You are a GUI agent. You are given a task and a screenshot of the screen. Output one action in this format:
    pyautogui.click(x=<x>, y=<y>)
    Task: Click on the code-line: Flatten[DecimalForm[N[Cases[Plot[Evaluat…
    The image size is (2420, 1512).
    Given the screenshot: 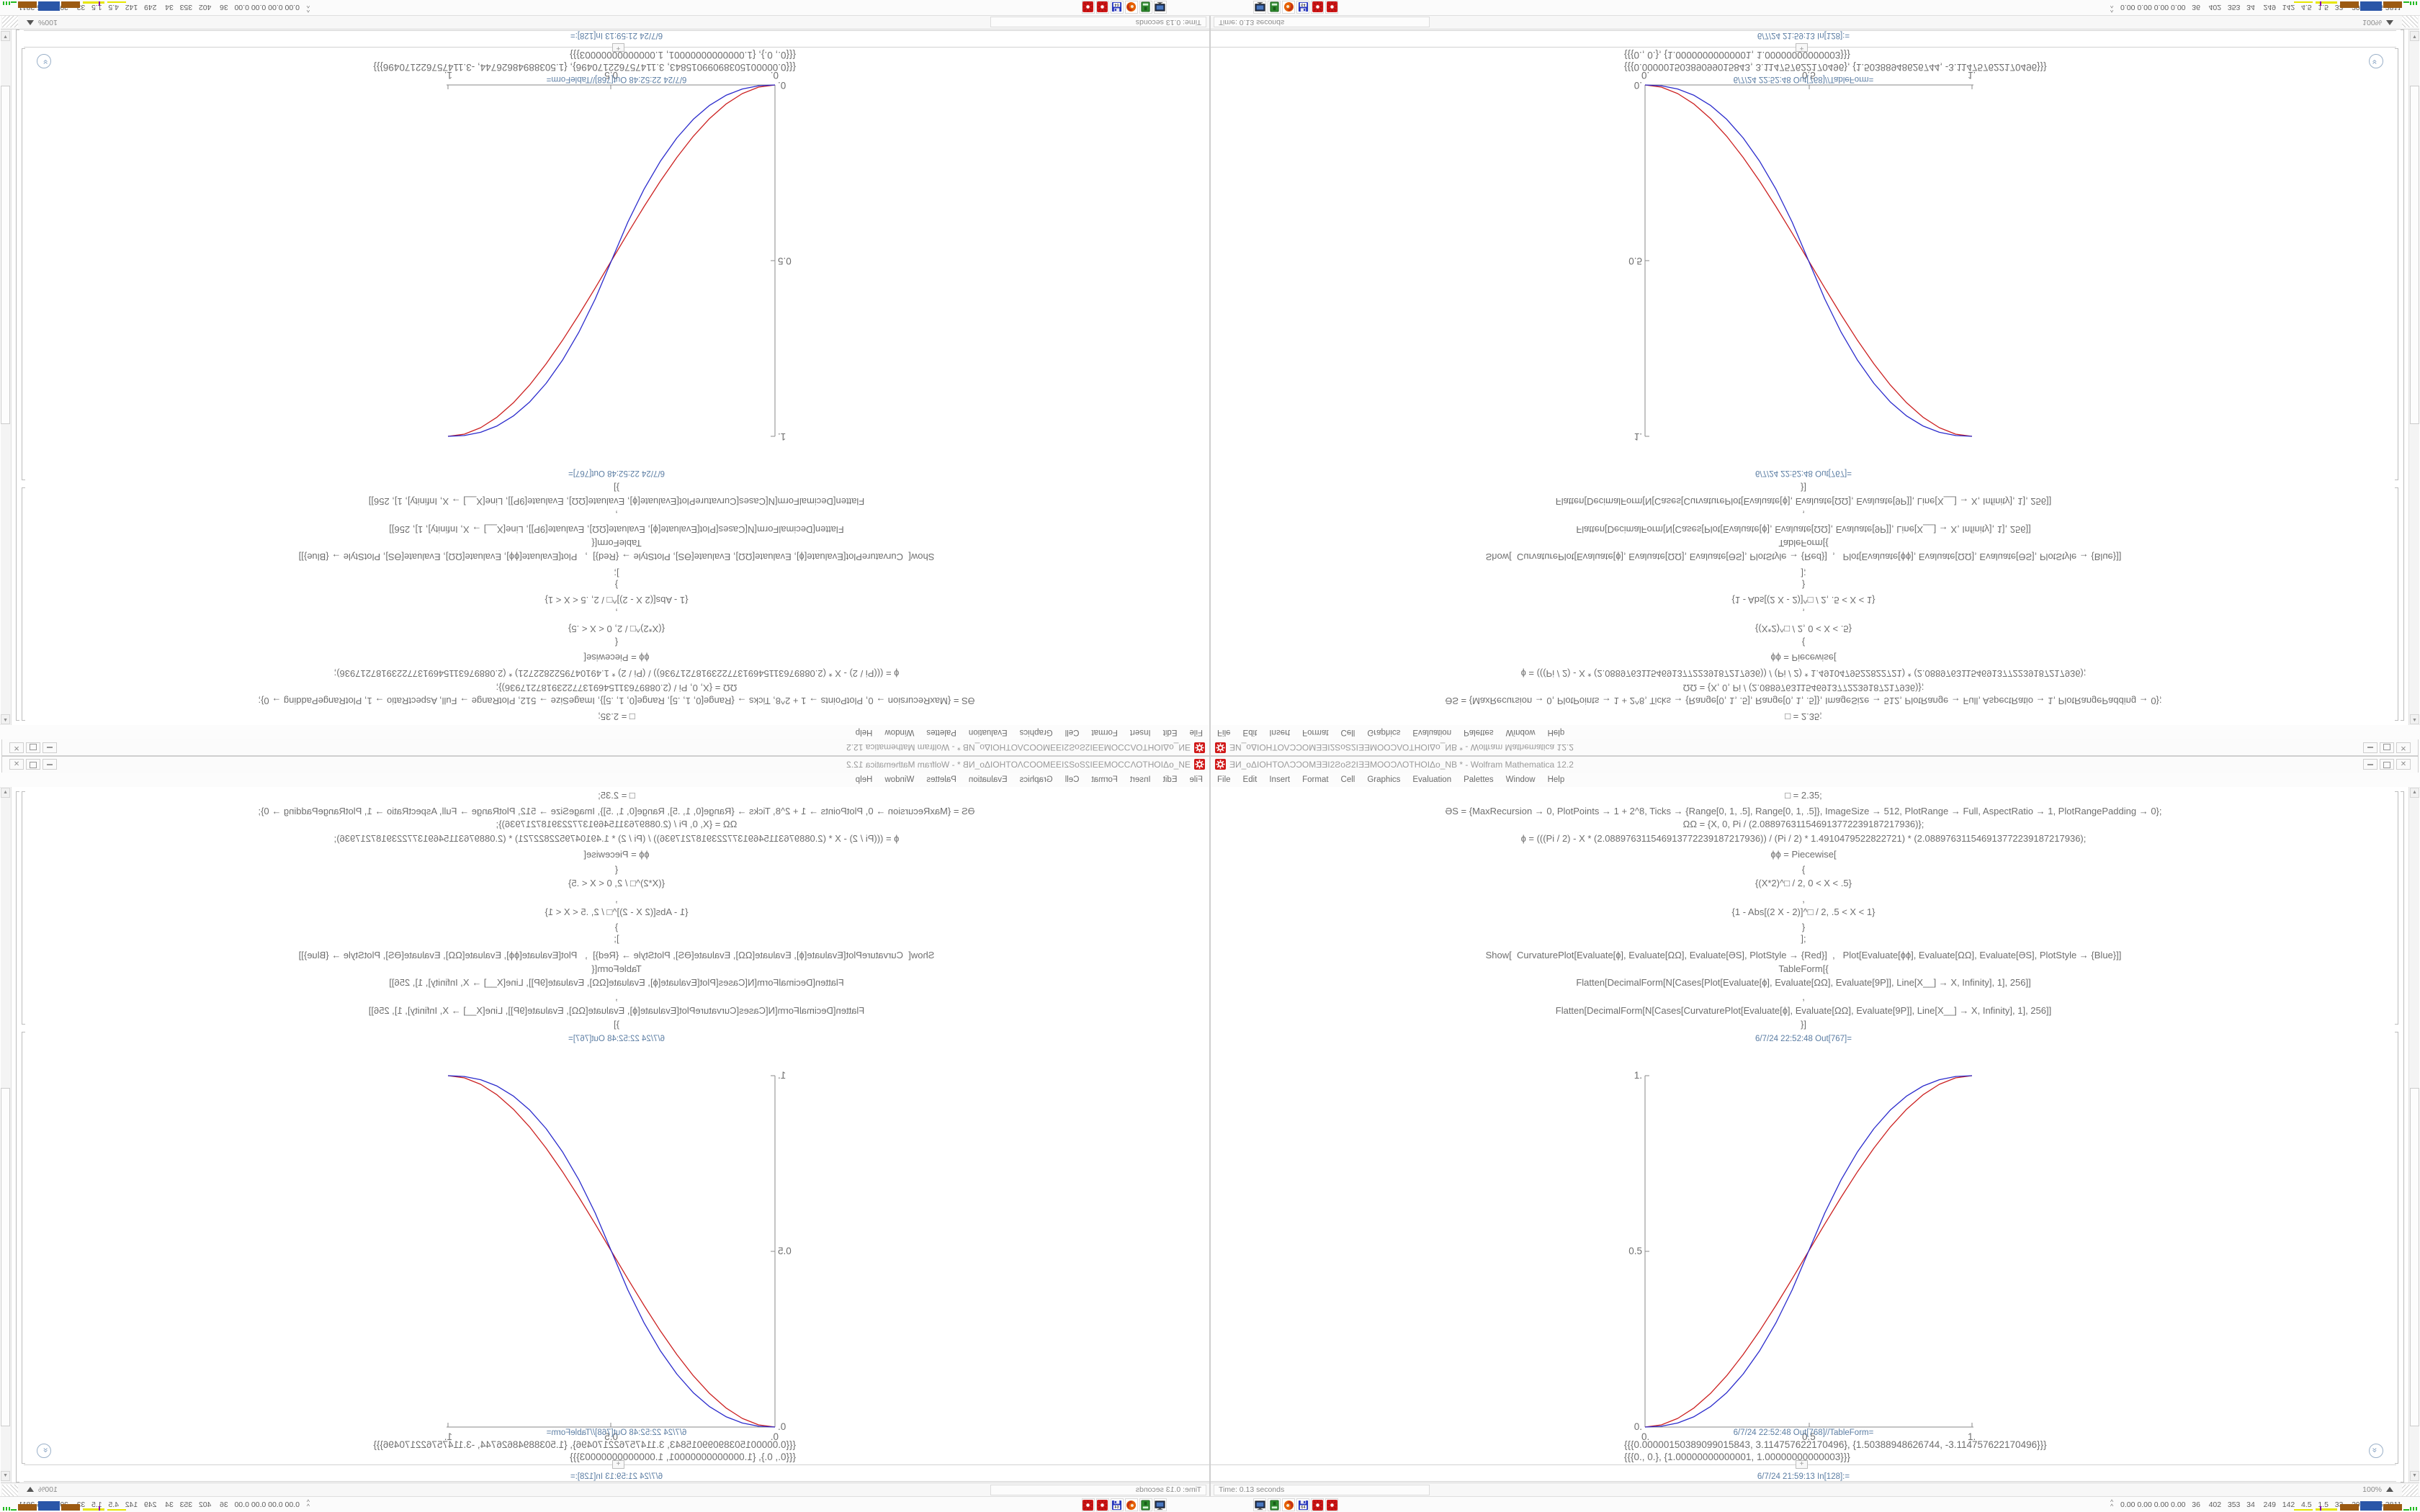 What is the action you would take?
    pyautogui.click(x=1804, y=982)
    